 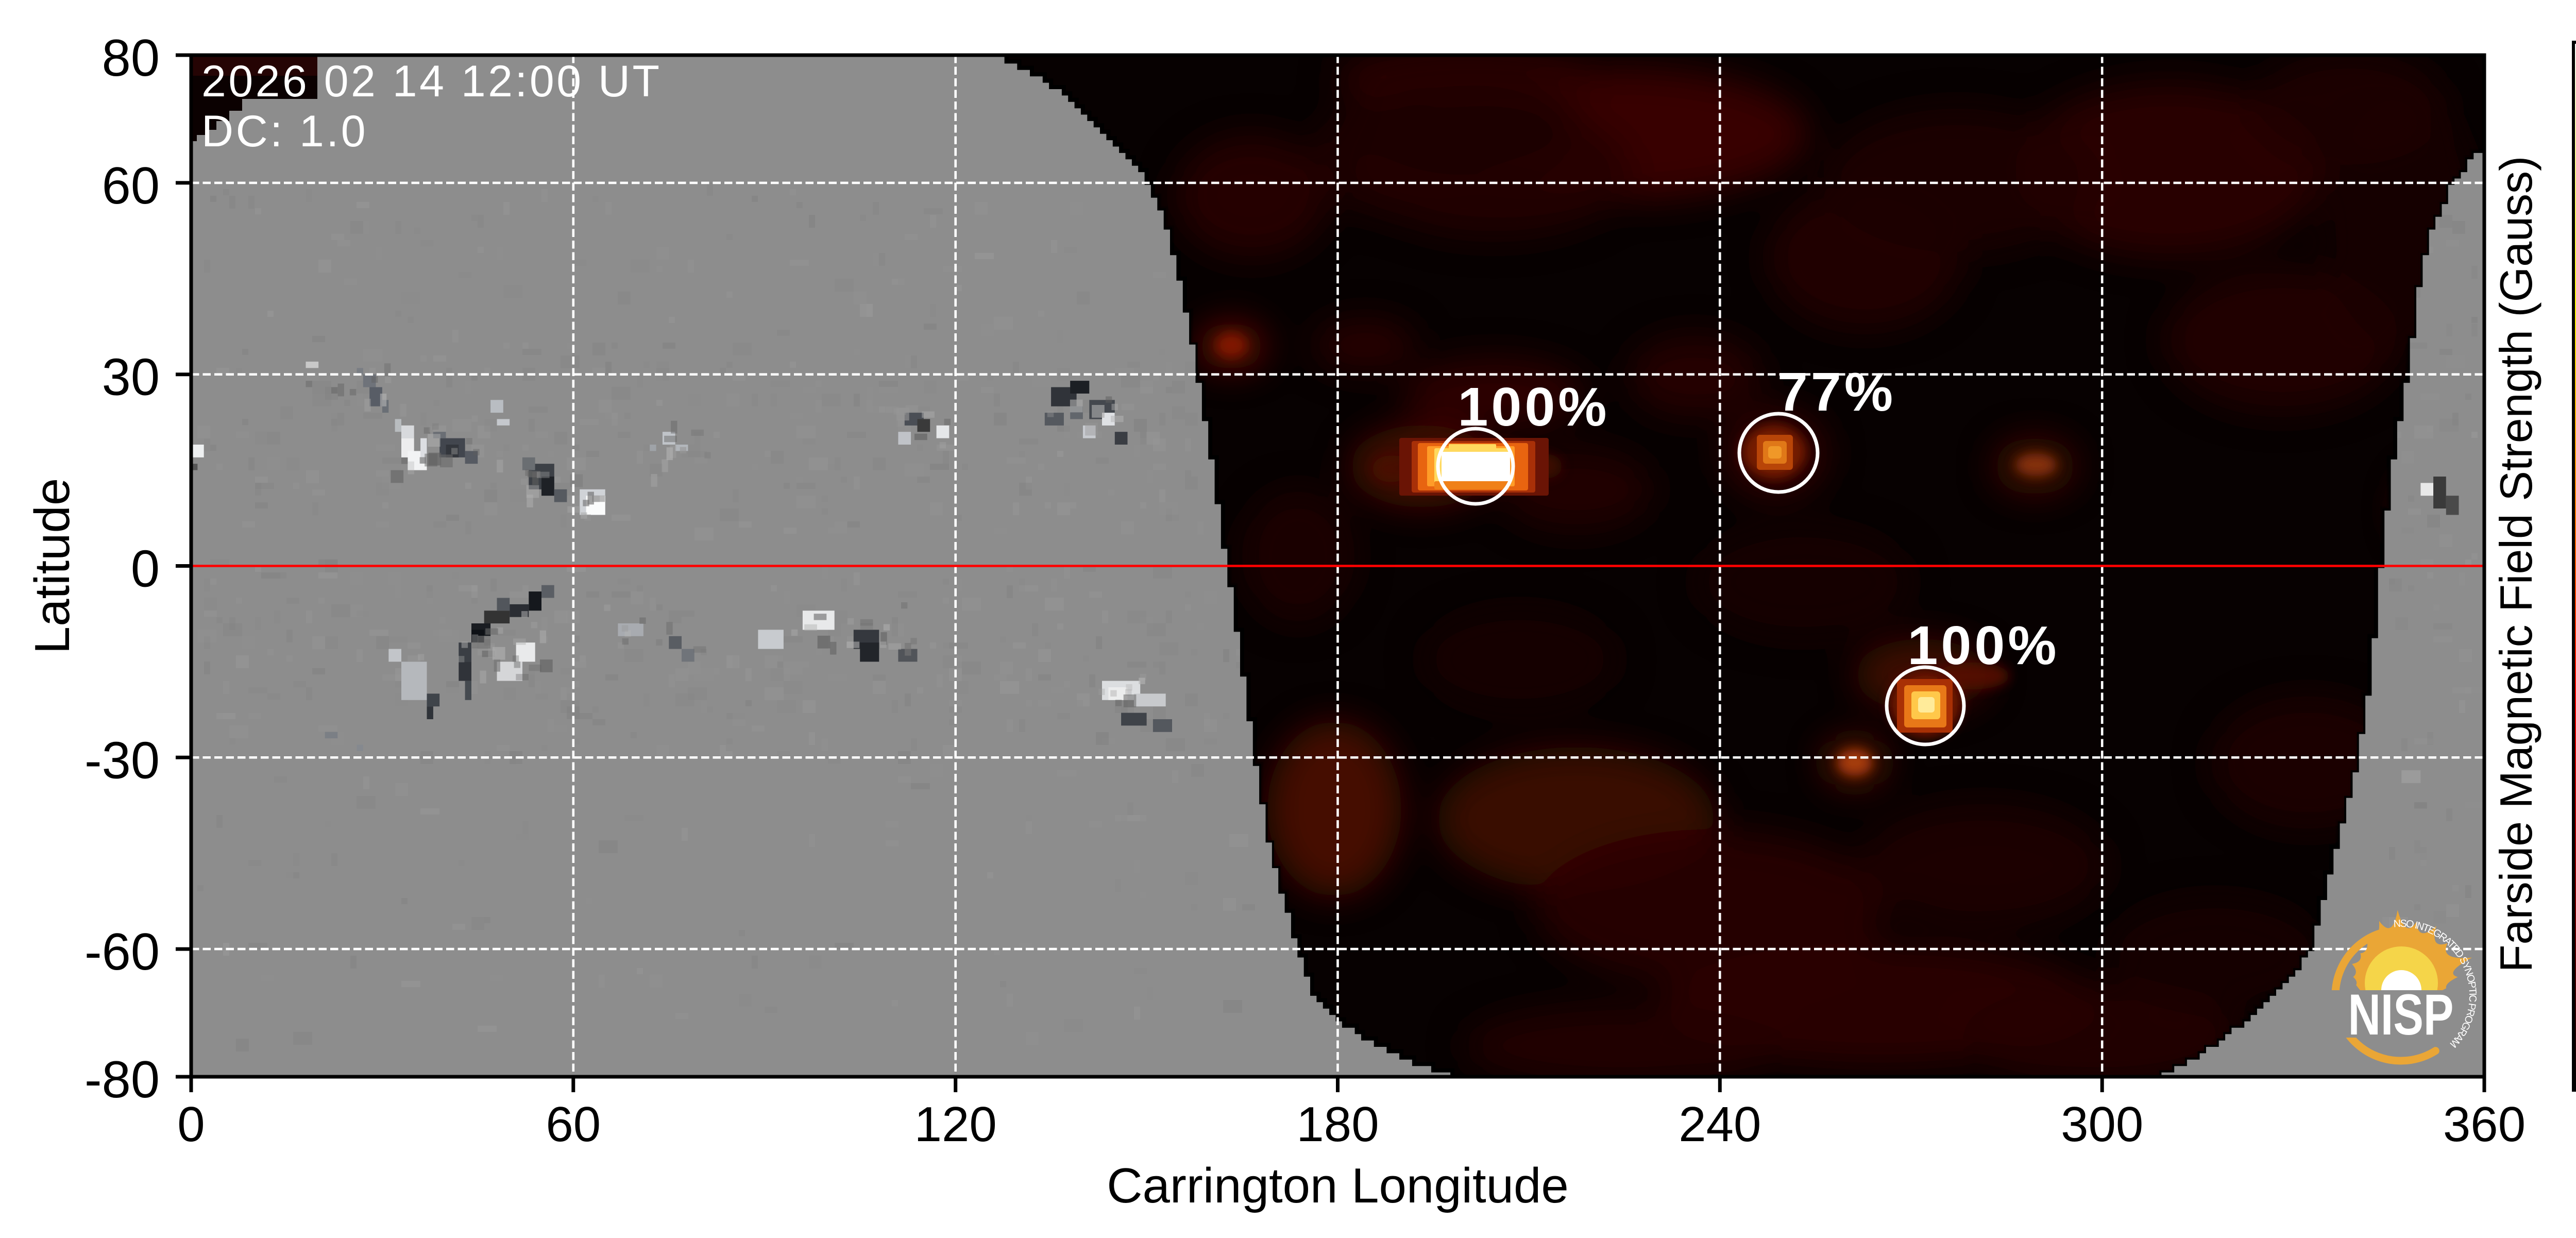 I want to click on svg-text: 30, so click(x=131, y=377).